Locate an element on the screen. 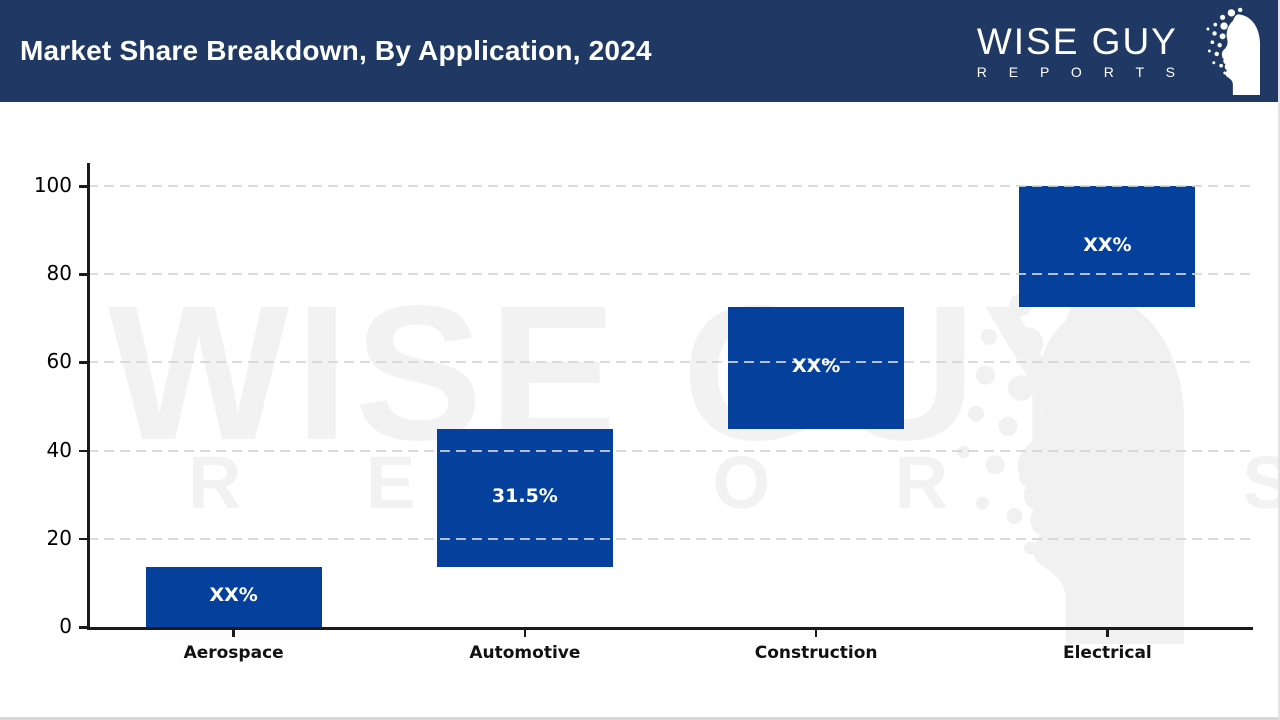  y-axis-tick-label: 80 is located at coordinates (59, 273).